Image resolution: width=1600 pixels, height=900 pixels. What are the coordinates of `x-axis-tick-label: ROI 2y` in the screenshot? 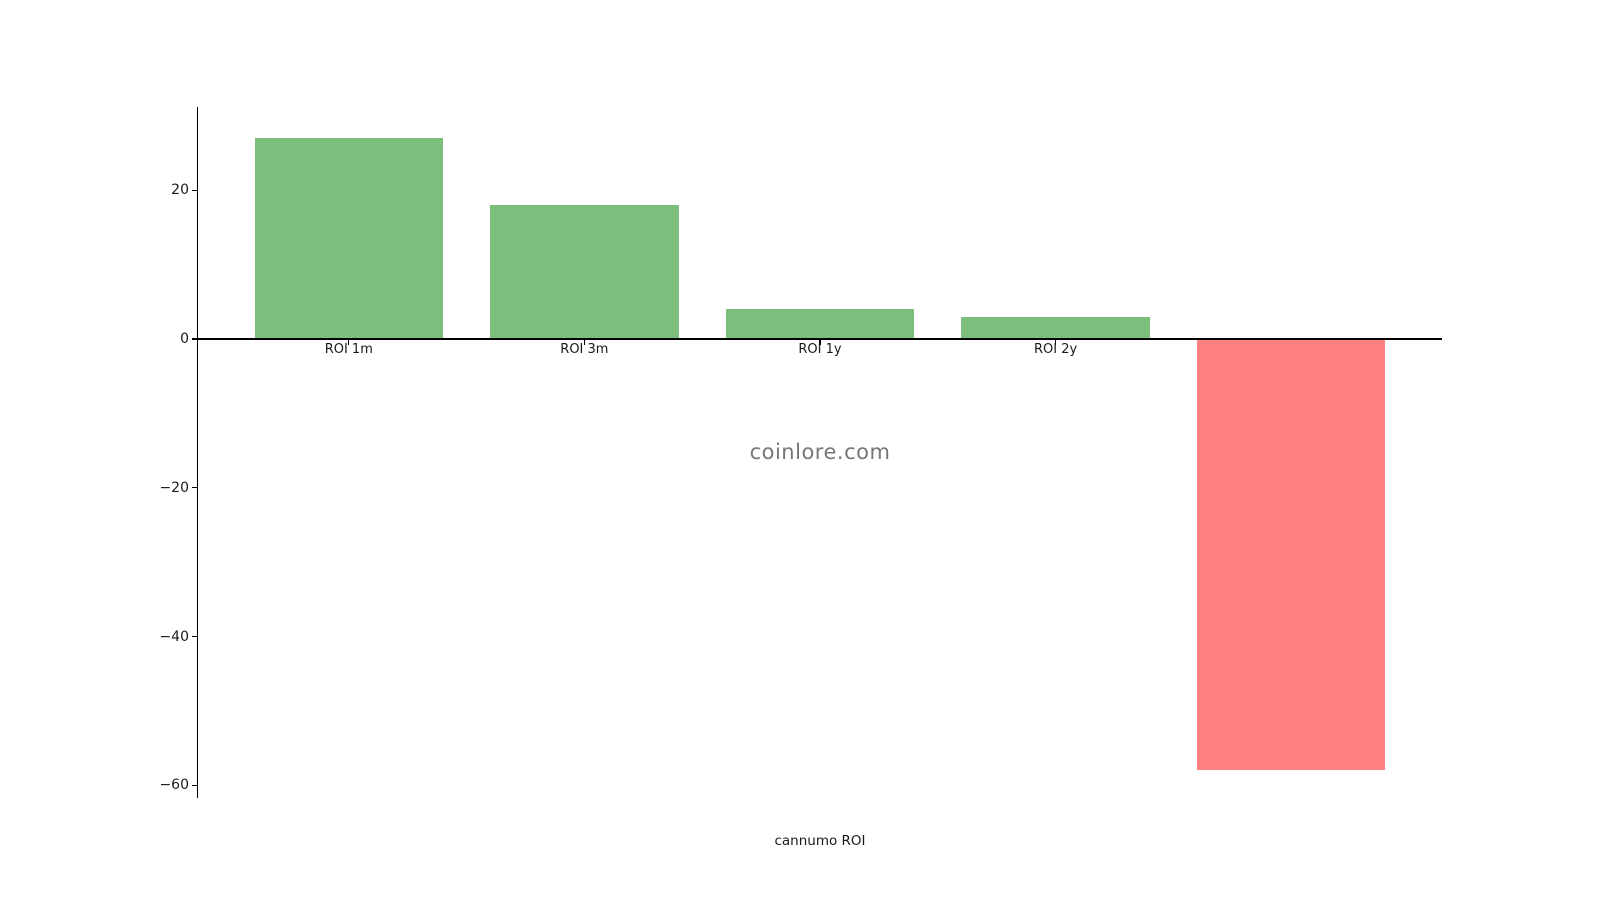 It's located at (1055, 350).